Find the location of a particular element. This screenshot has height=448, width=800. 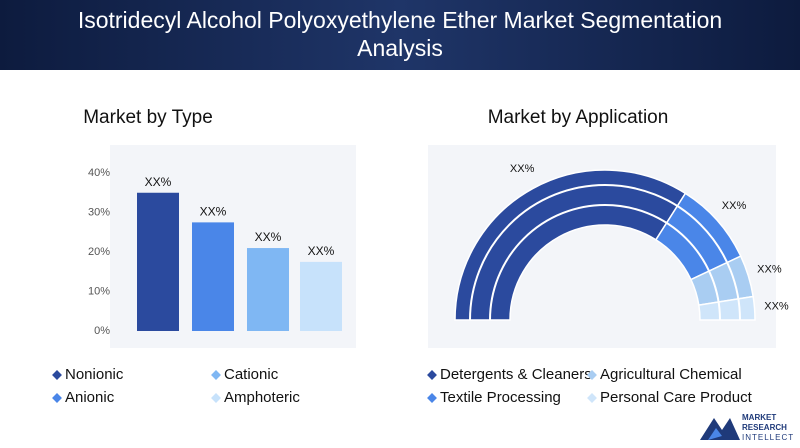

y-tick-label: 10% is located at coordinates (99, 291).